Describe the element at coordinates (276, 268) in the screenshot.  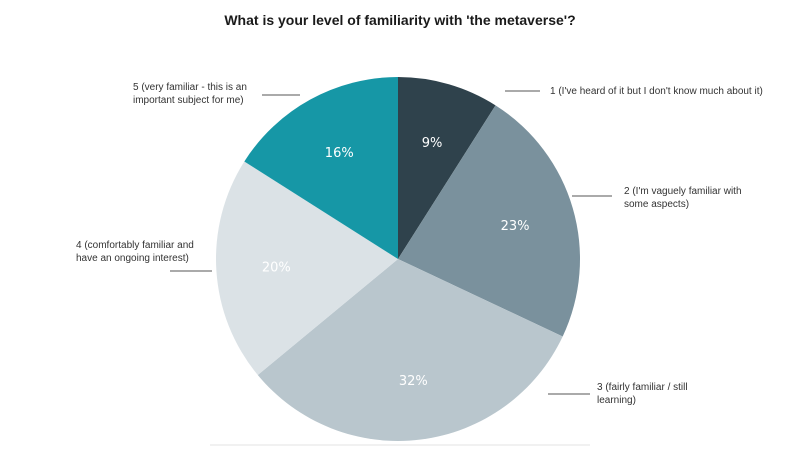
I see `slice-percent-label-4: 20%` at that location.